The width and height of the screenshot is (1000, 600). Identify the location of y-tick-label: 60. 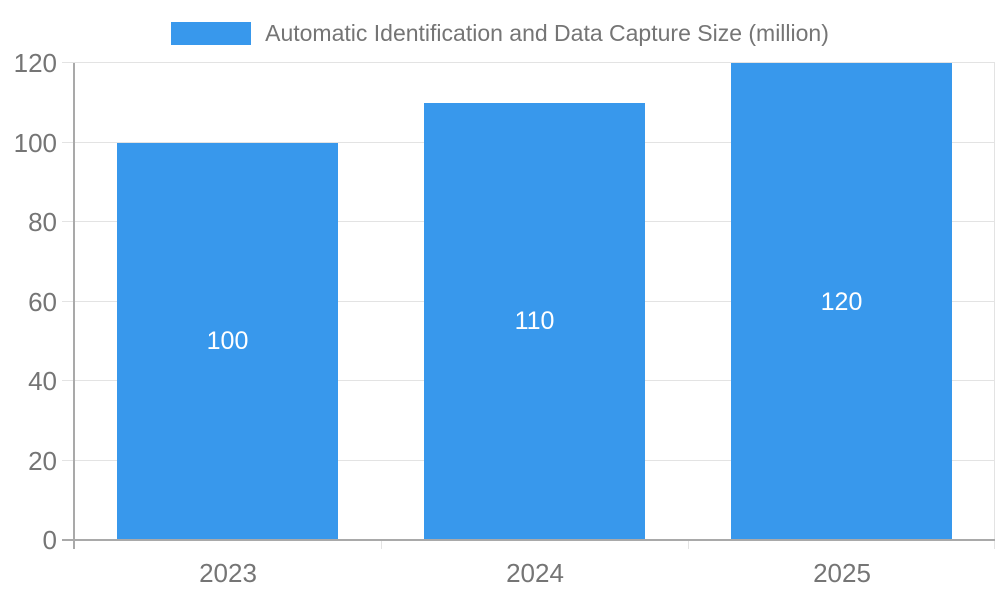
(42, 301).